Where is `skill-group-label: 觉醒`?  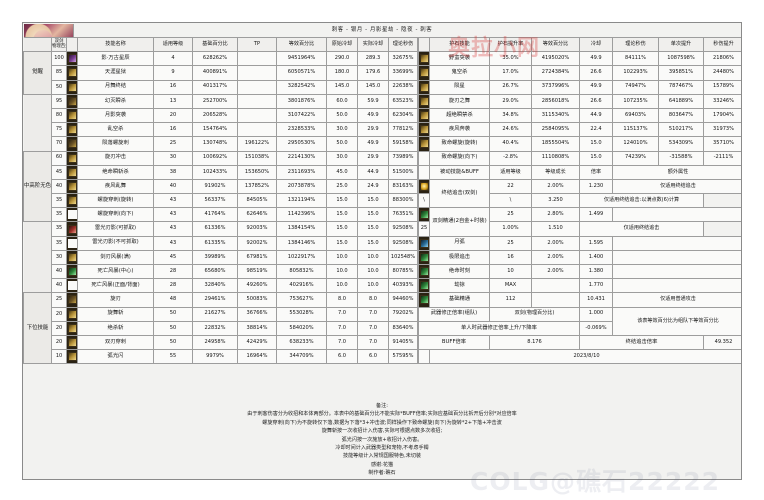
skill-group-label: 觉醒 is located at coordinates (37, 73).